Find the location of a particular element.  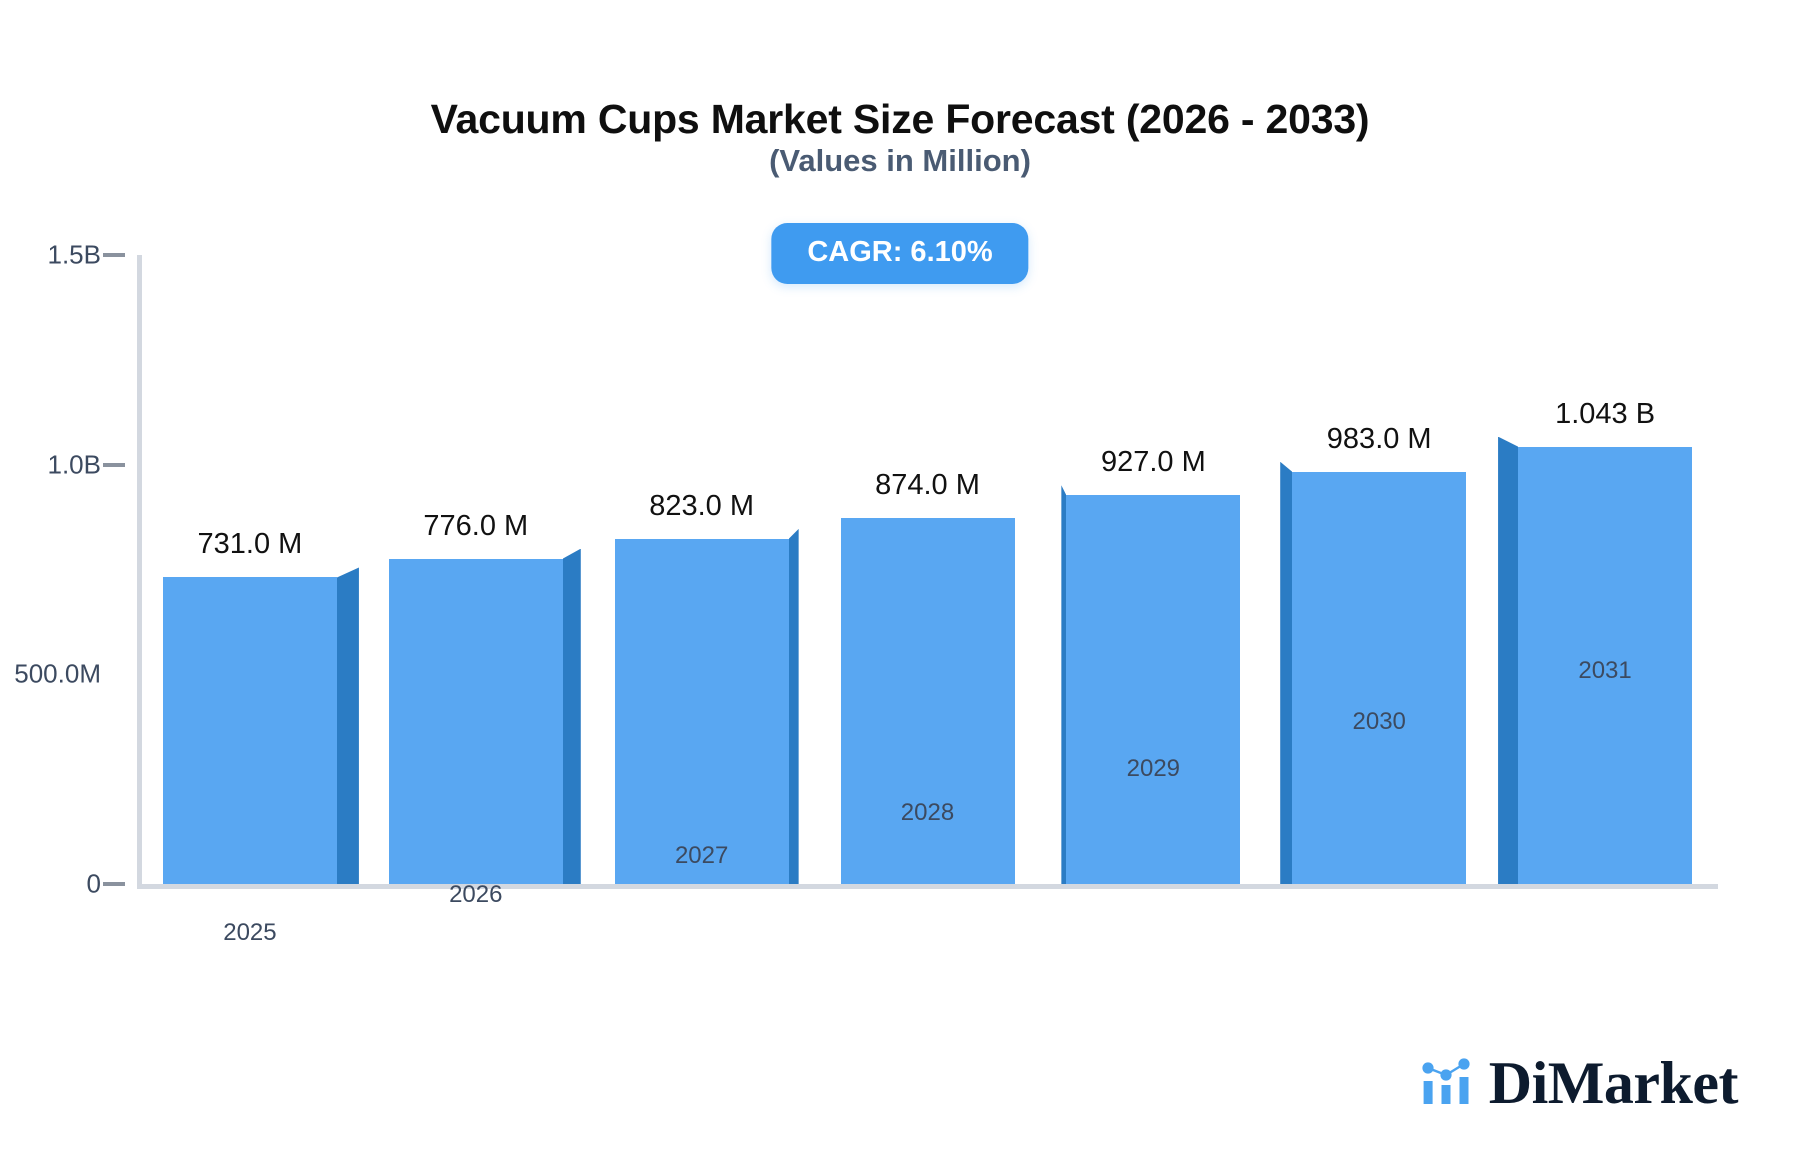

bar-2027: 823.0 M 2027 is located at coordinates (706, 687).